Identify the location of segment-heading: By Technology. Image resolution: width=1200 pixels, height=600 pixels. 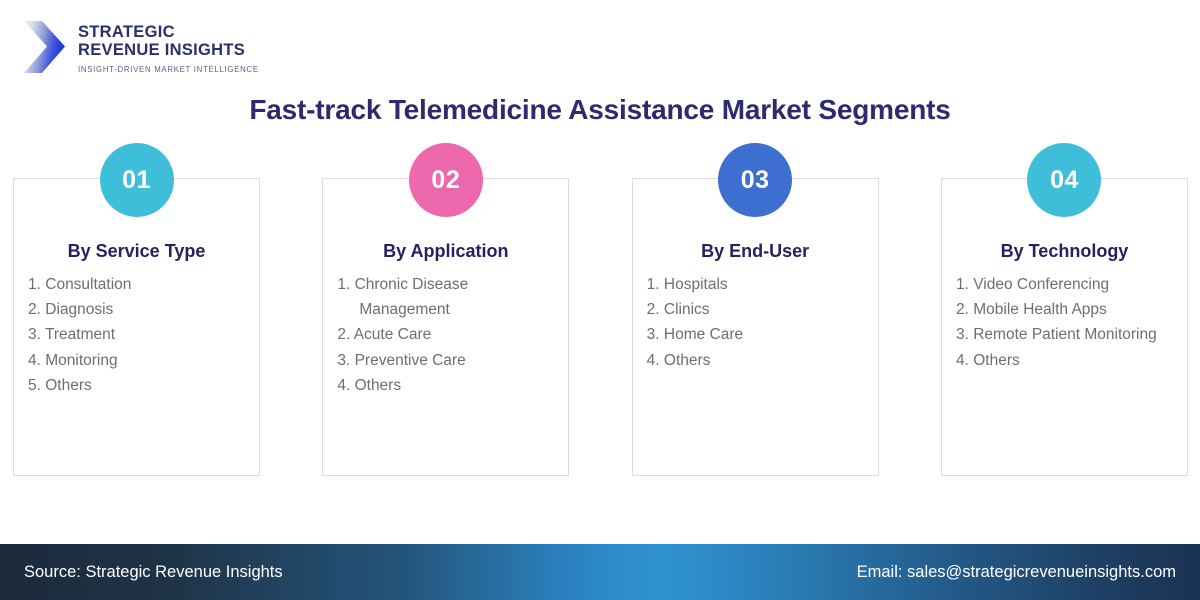
(1064, 251).